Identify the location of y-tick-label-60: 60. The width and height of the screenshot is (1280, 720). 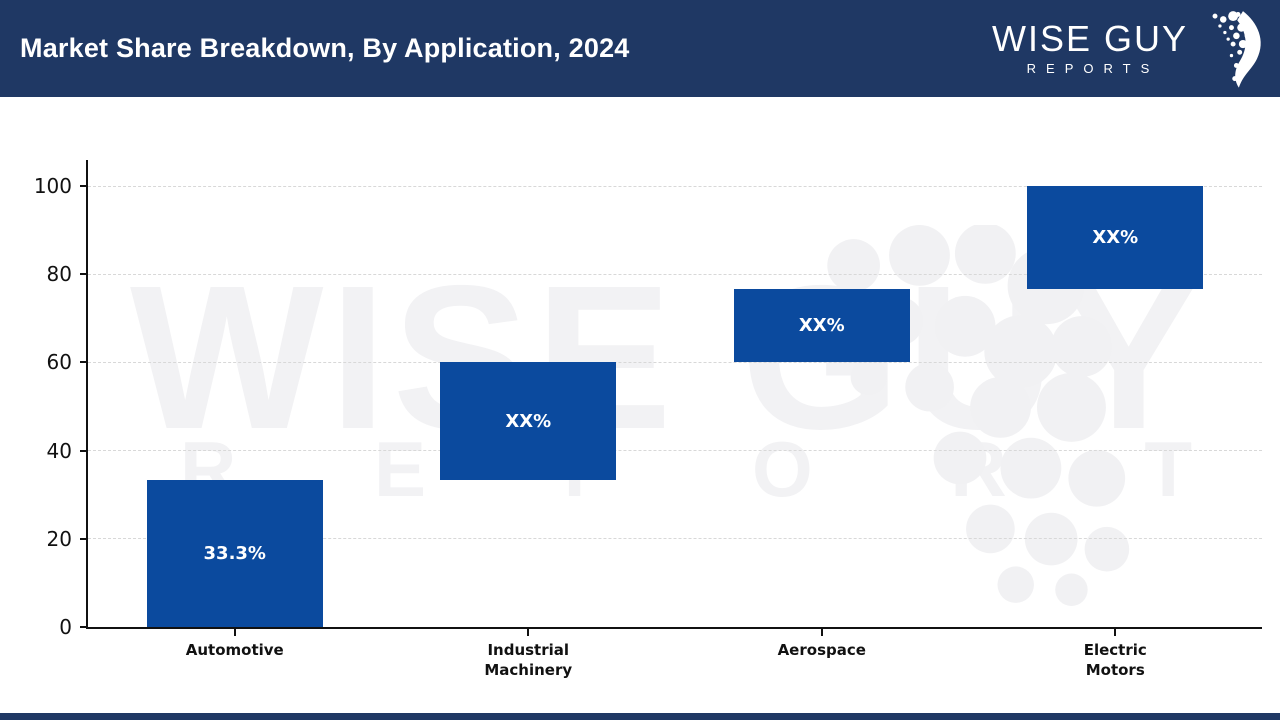
(59, 362).